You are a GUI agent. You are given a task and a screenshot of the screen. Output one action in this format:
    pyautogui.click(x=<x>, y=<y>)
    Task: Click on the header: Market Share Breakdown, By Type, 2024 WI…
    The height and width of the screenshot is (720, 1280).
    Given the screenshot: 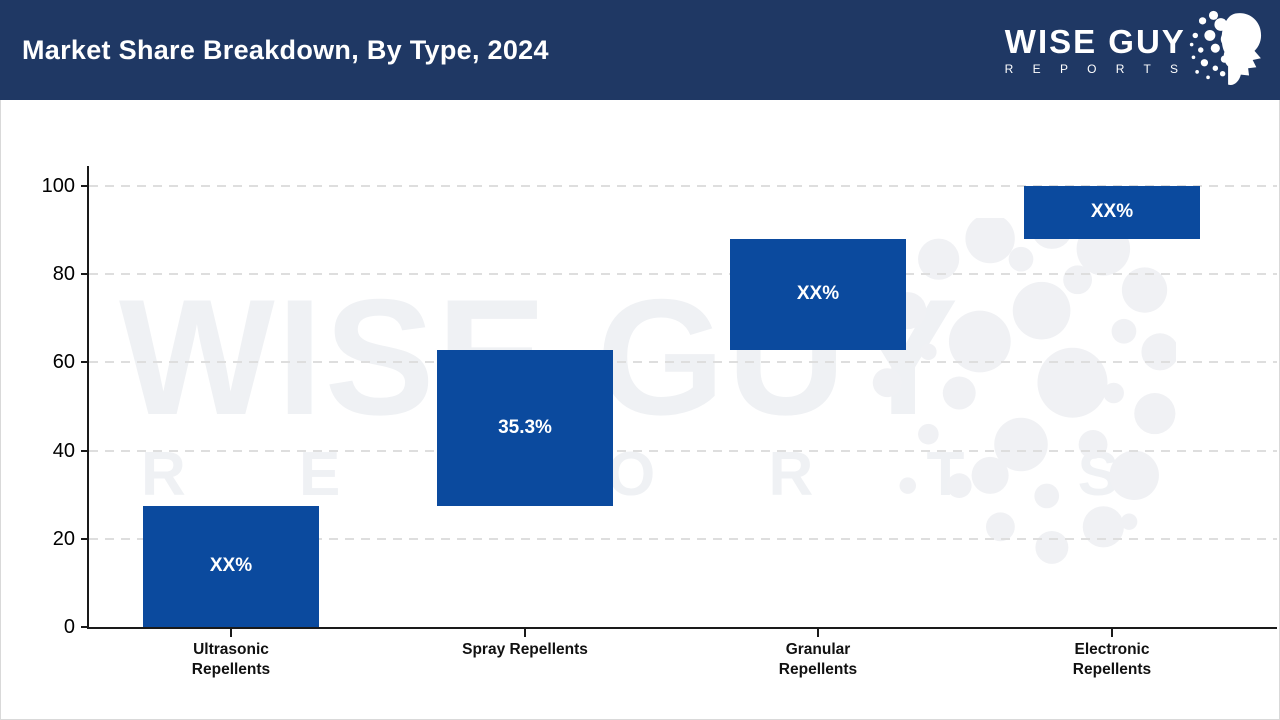 What is the action you would take?
    pyautogui.click(x=640, y=50)
    